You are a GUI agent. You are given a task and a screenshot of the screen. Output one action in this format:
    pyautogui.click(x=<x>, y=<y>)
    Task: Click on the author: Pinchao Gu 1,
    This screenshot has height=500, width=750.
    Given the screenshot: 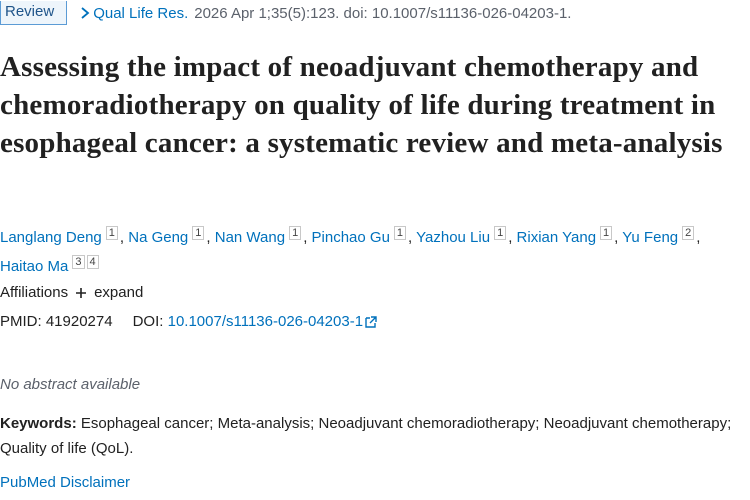 What is the action you would take?
    pyautogui.click(x=362, y=236)
    